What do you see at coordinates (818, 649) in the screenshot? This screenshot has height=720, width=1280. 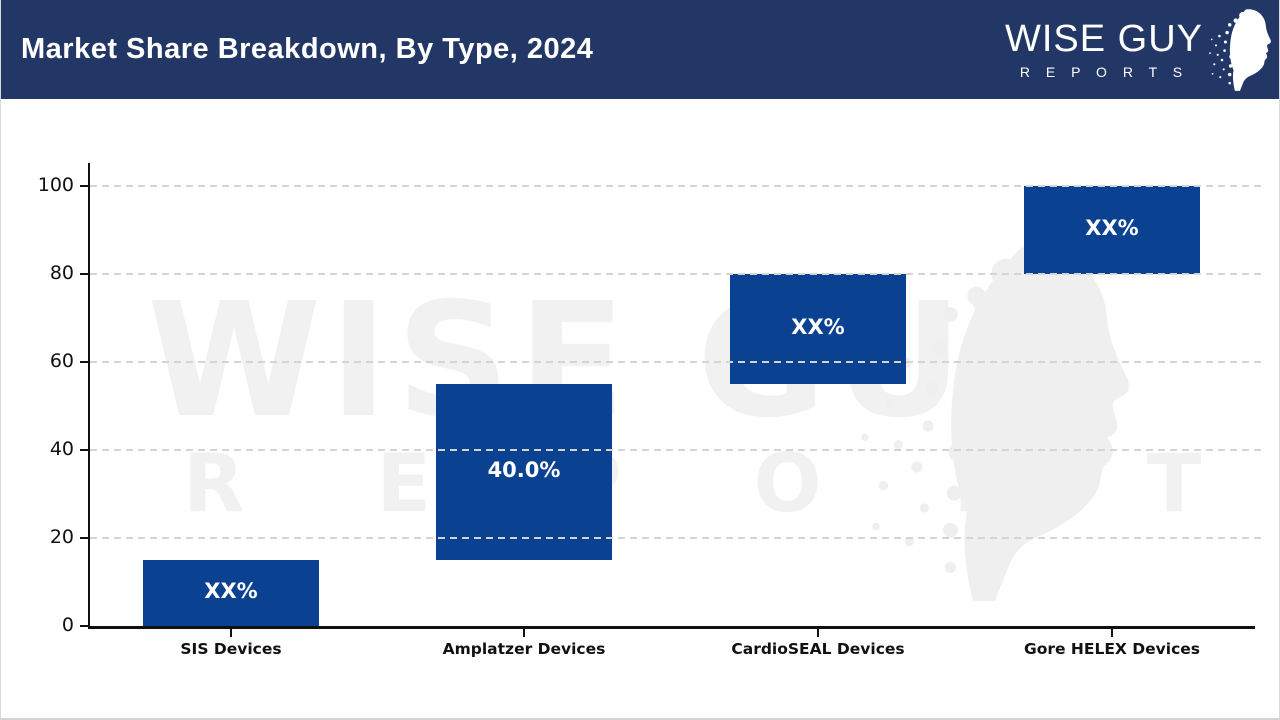 I see `x-axis-category-label: CardioSEAL Devices` at bounding box center [818, 649].